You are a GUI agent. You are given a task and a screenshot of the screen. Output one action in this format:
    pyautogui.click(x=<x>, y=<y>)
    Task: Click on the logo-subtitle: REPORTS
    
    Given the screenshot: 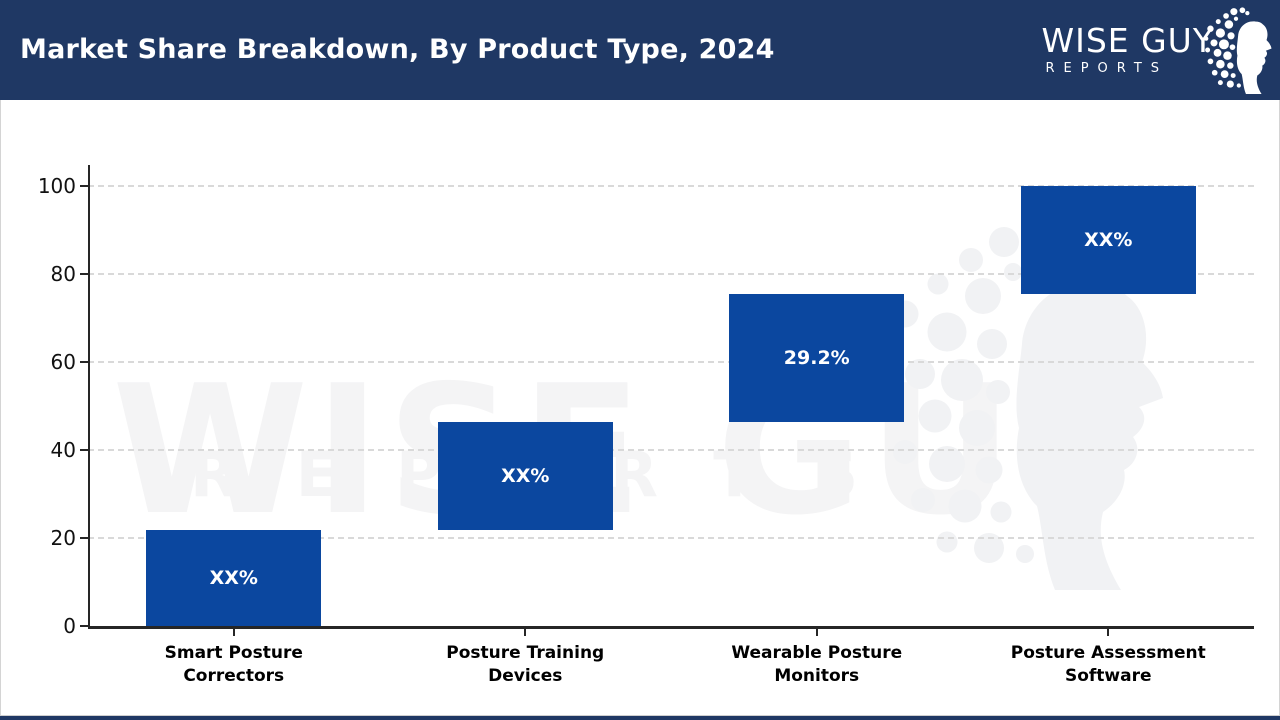 What is the action you would take?
    pyautogui.click(x=1107, y=68)
    